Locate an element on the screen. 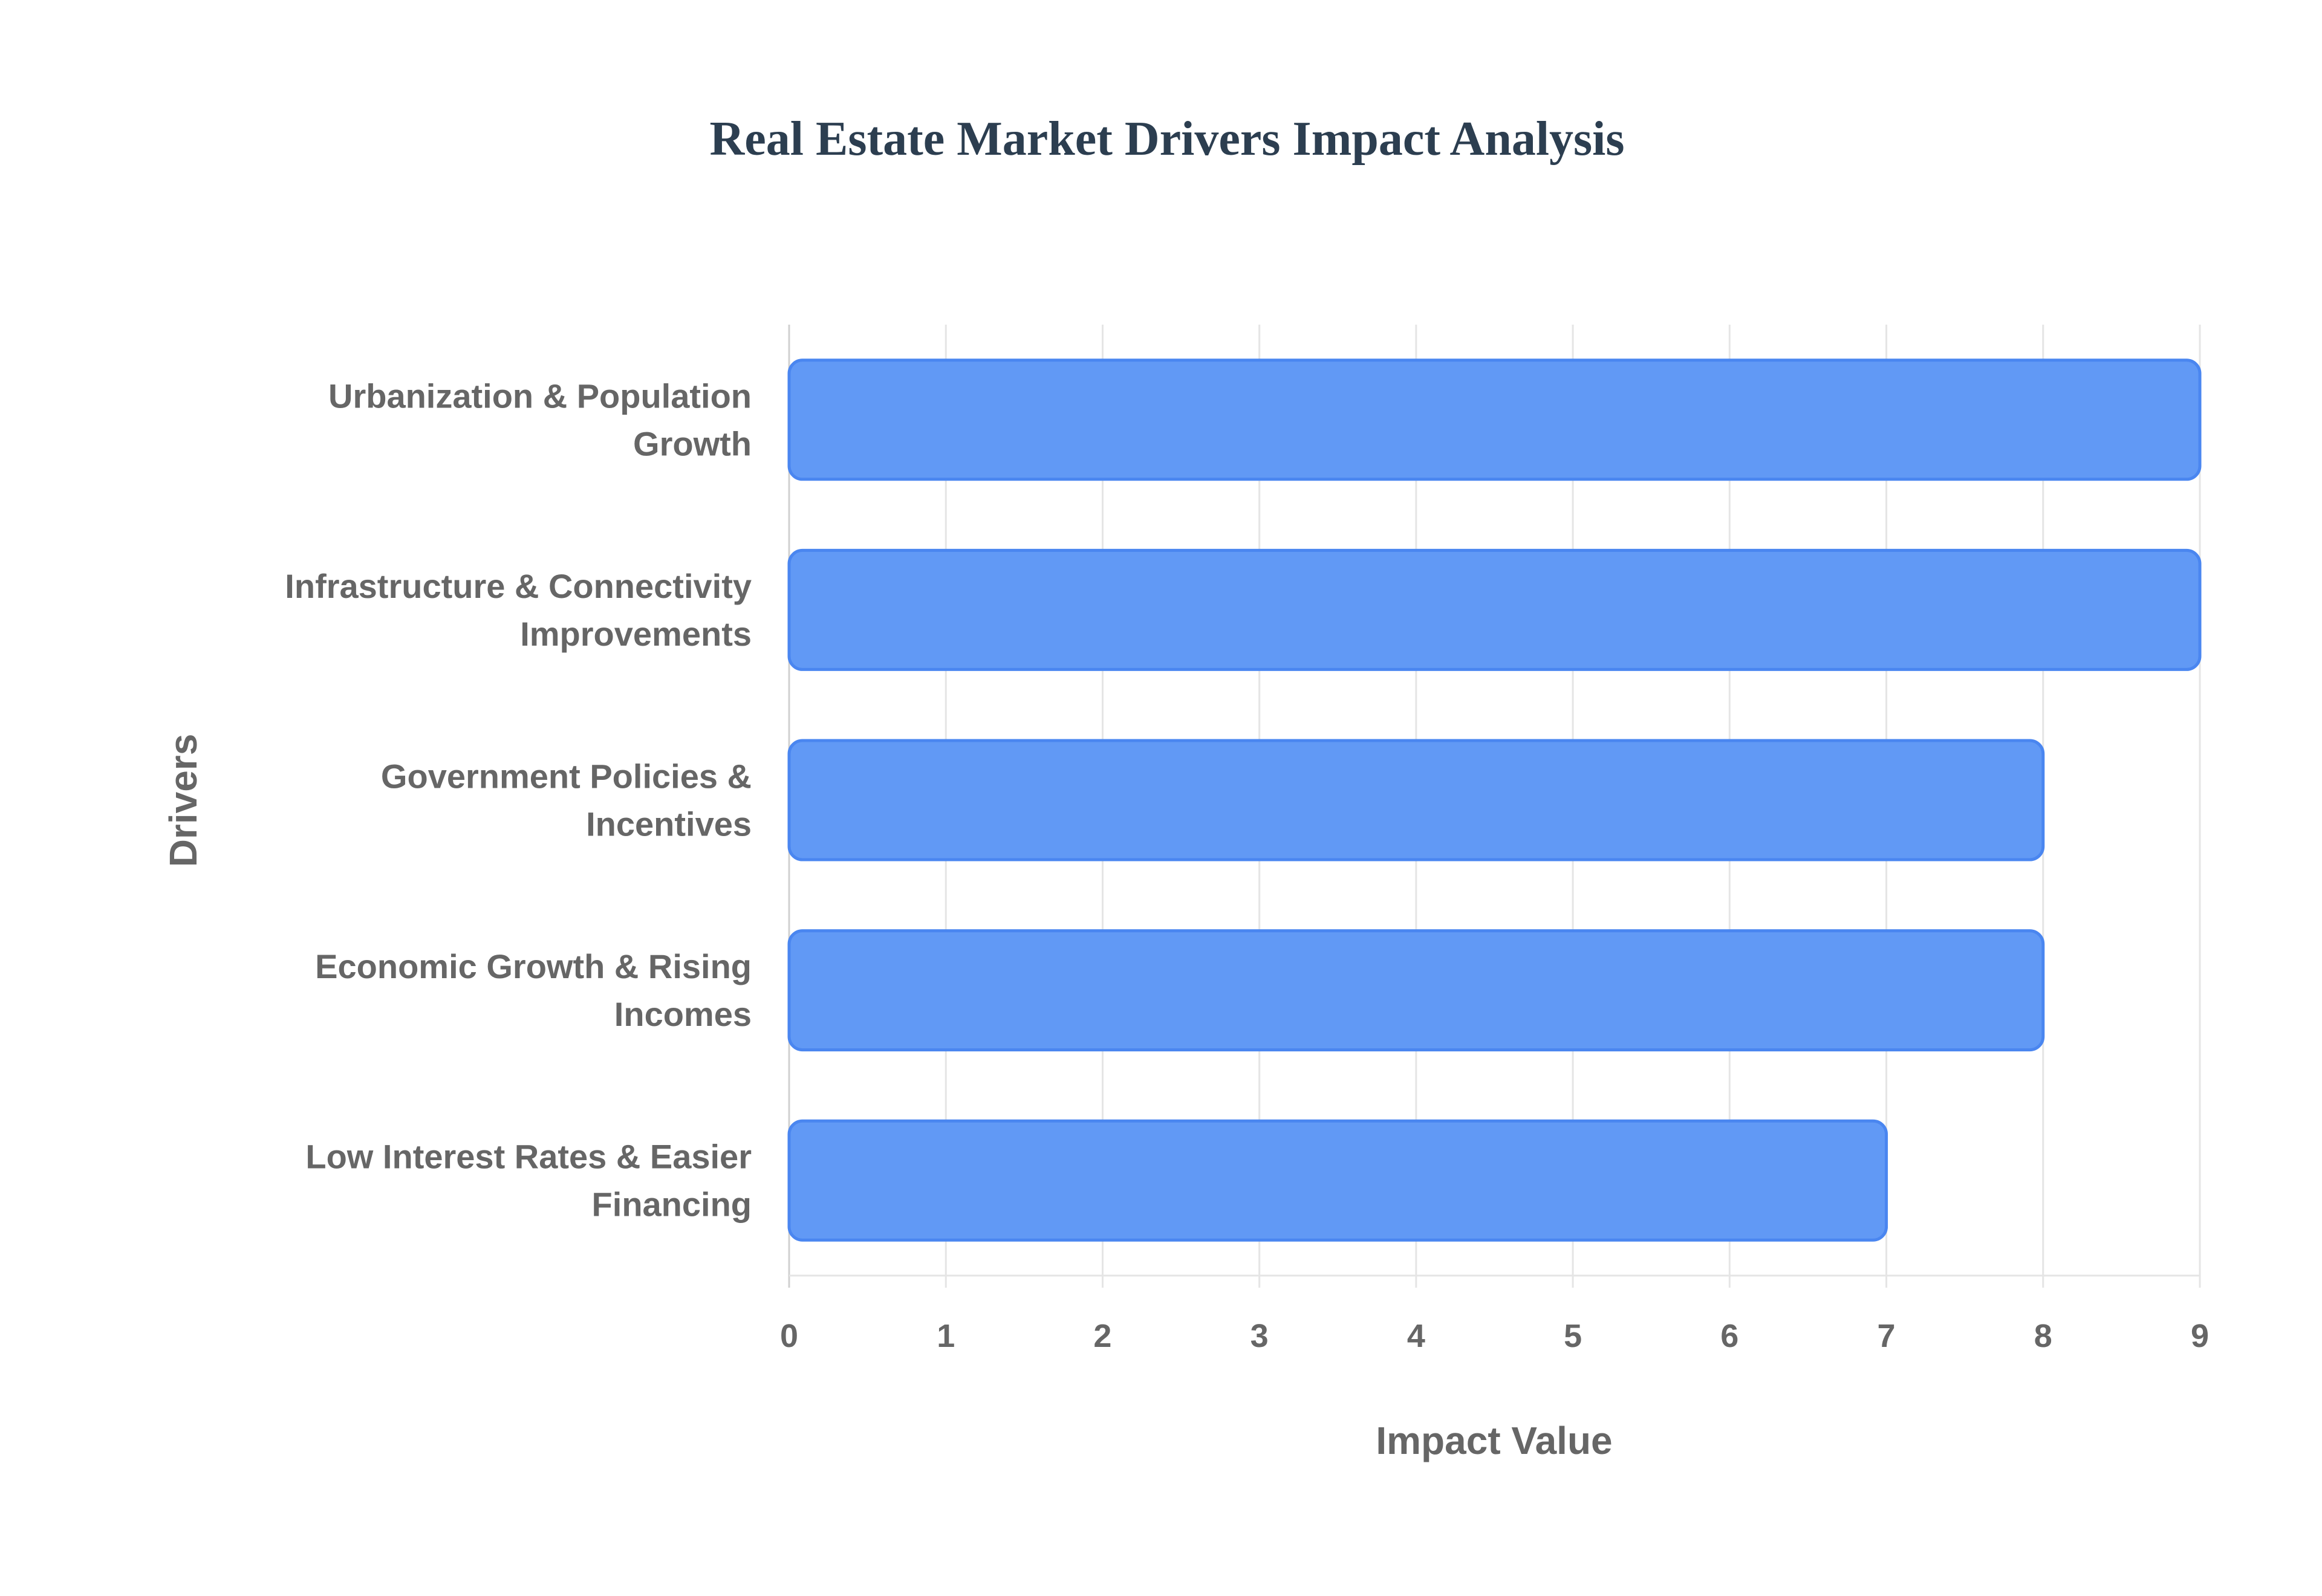  x-tick-label: 2 is located at coordinates (1102, 1336).